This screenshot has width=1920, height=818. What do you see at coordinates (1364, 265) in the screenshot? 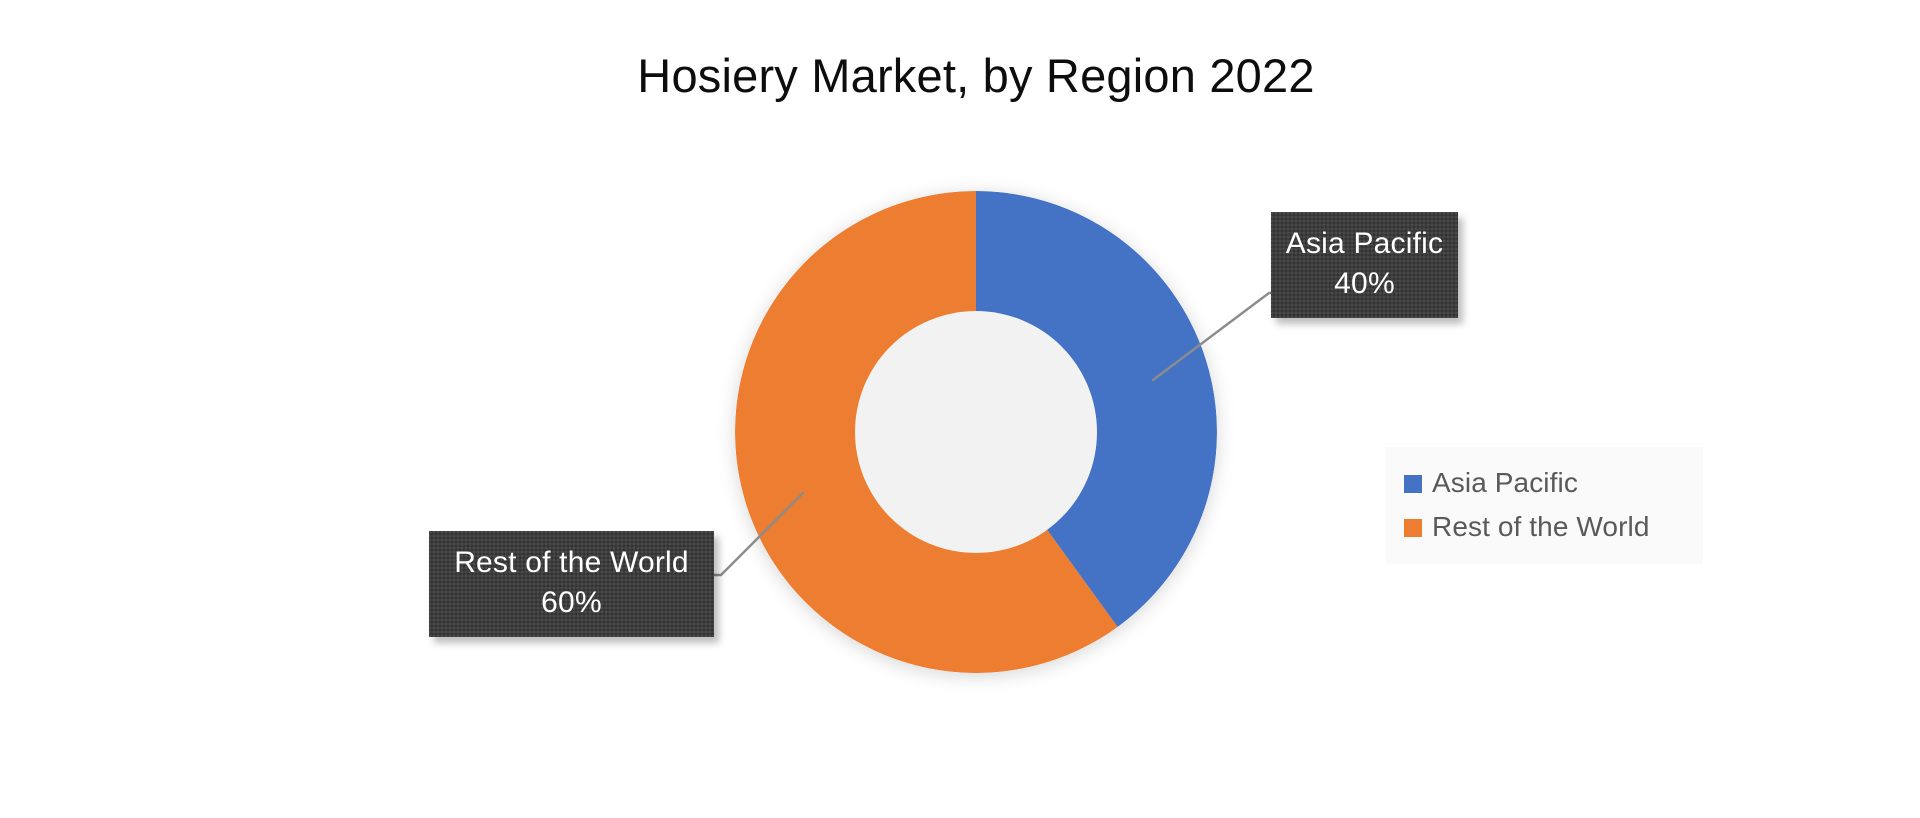
I see `data-label-asia-pacific: Asia Pacific 40%` at bounding box center [1364, 265].